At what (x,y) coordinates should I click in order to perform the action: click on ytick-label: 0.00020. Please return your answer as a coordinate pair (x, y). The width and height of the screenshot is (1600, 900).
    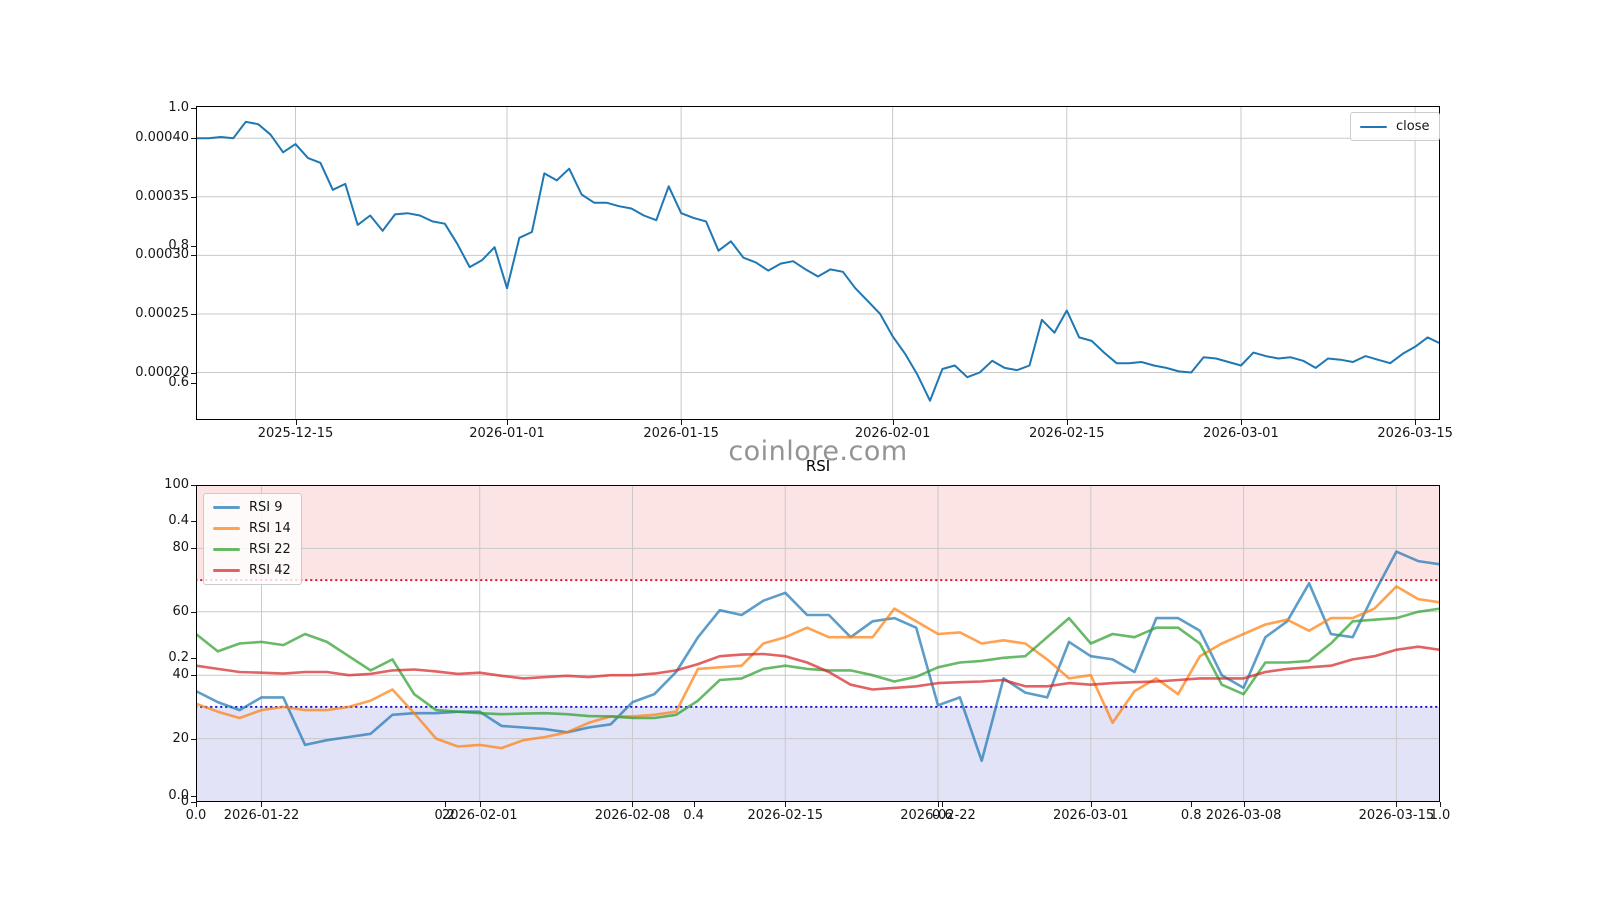
    Looking at the image, I should click on (162, 372).